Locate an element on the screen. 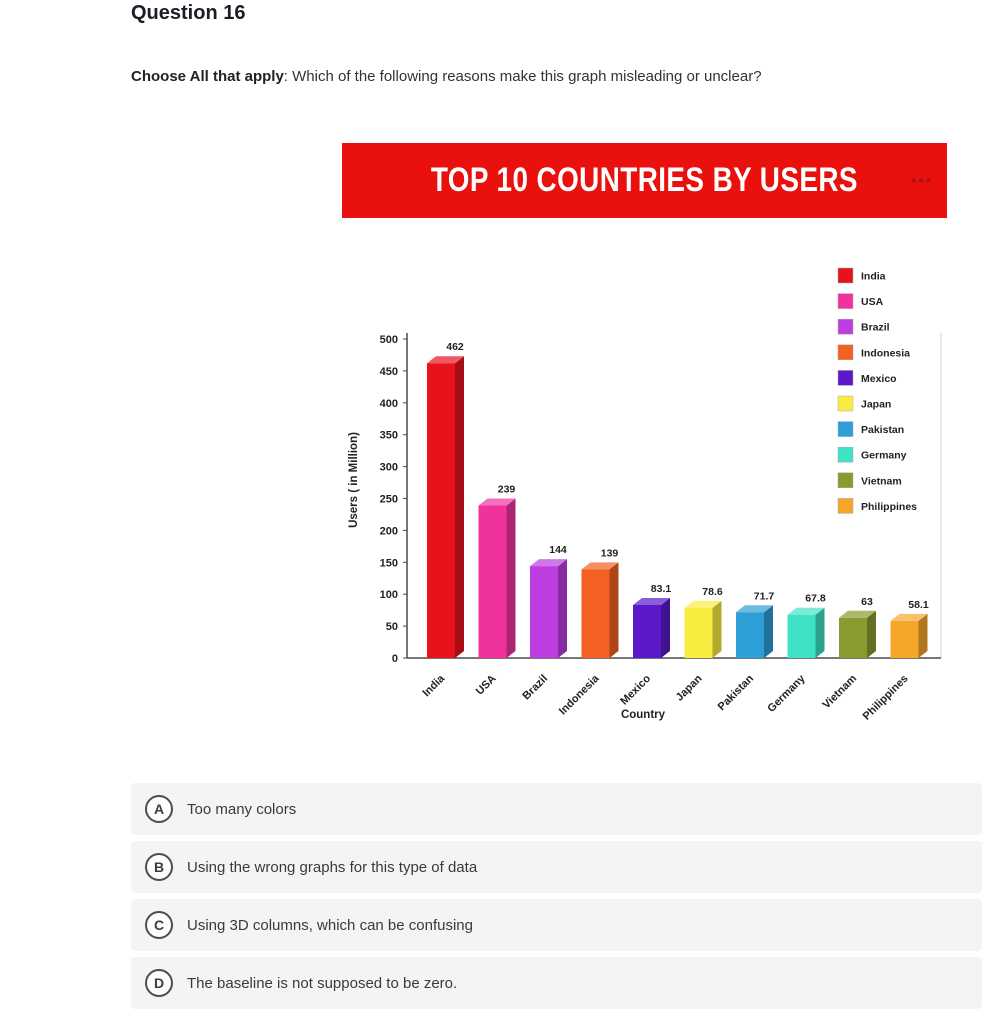 The width and height of the screenshot is (982, 1022). svg-text: 200 is located at coordinates (389, 531).